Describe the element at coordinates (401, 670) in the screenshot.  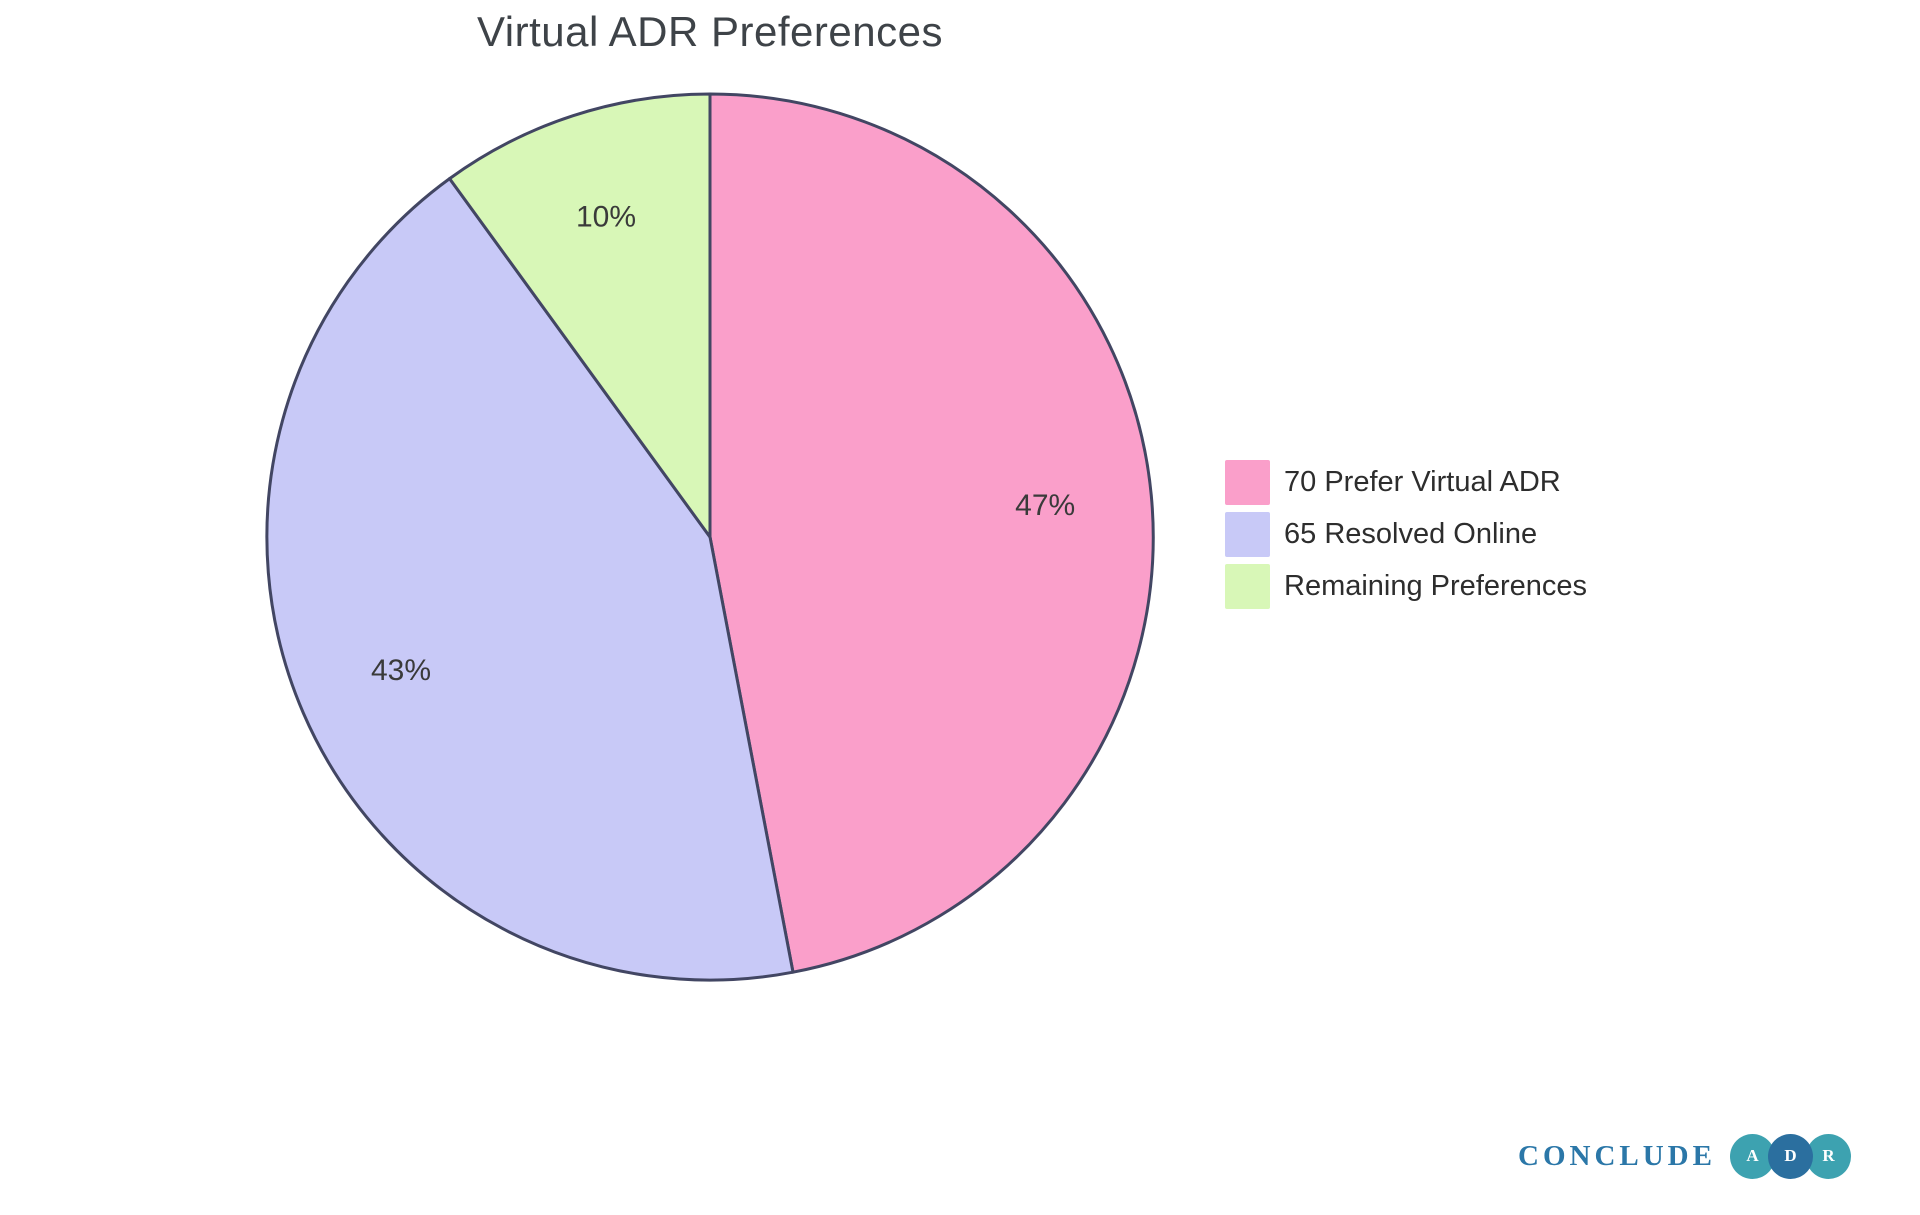
I see `pie-value-label-1: 43%` at that location.